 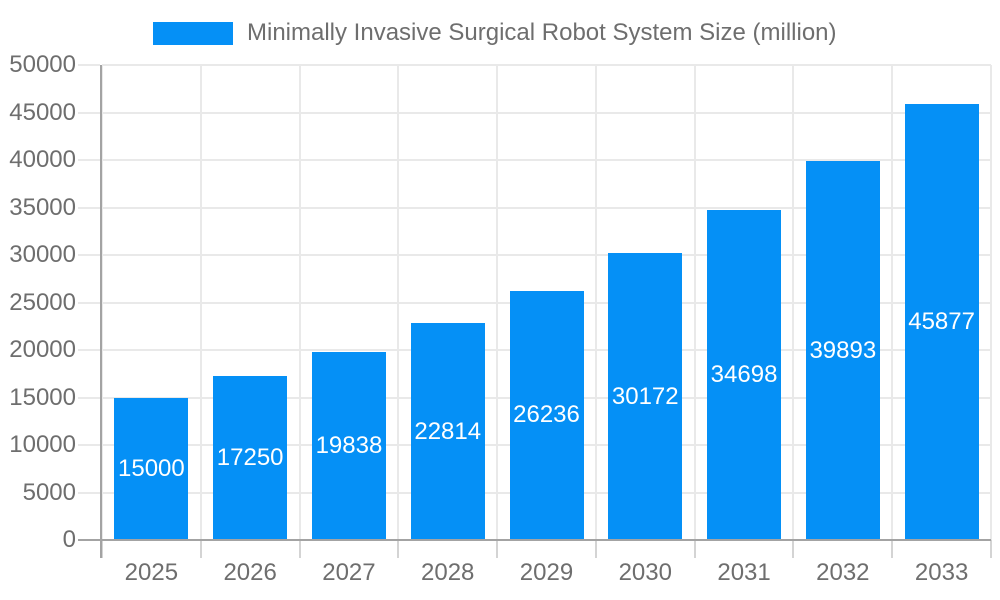 What do you see at coordinates (349, 572) in the screenshot?
I see `x-axis-label: 2027` at bounding box center [349, 572].